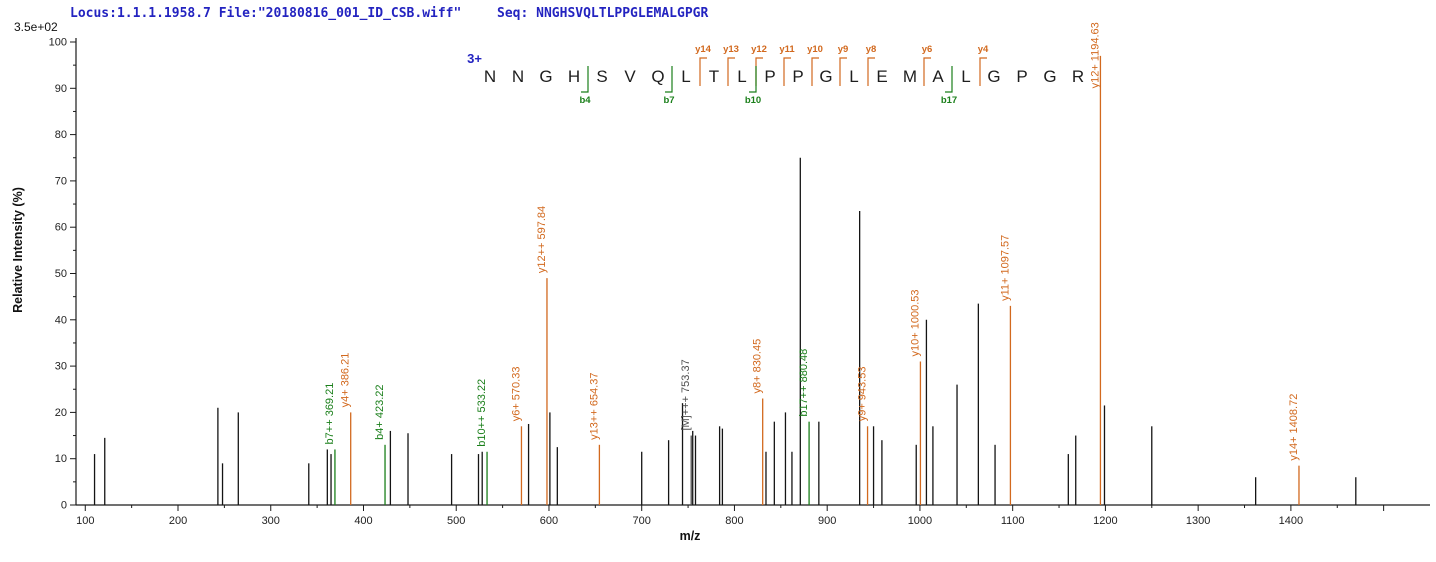  Describe the element at coordinates (927, 49) in the screenshot. I see `y-ion-label: y6` at that location.